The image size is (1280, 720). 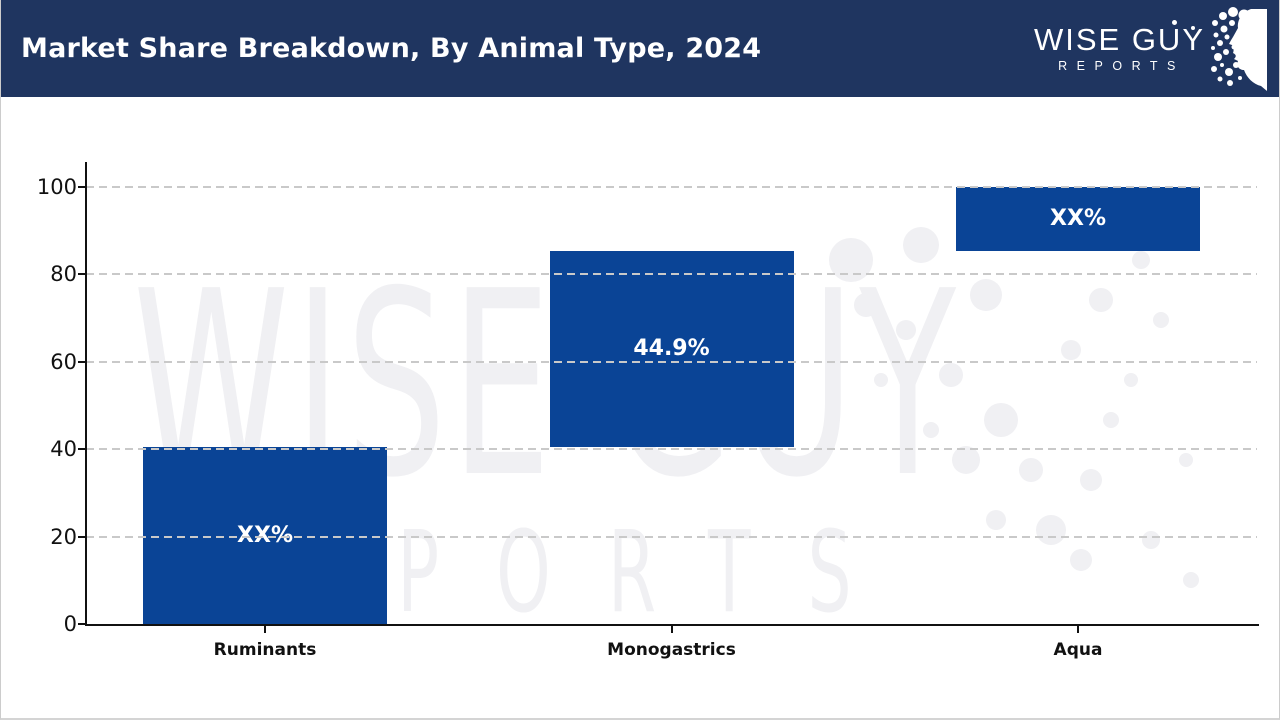 What do you see at coordinates (70, 624) in the screenshot?
I see `y-tick-label: 0` at bounding box center [70, 624].